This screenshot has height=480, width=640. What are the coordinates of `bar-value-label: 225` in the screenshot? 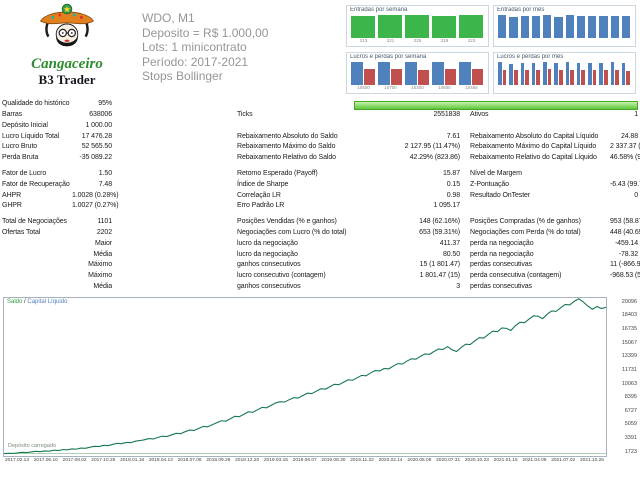 It's located at (417, 40).